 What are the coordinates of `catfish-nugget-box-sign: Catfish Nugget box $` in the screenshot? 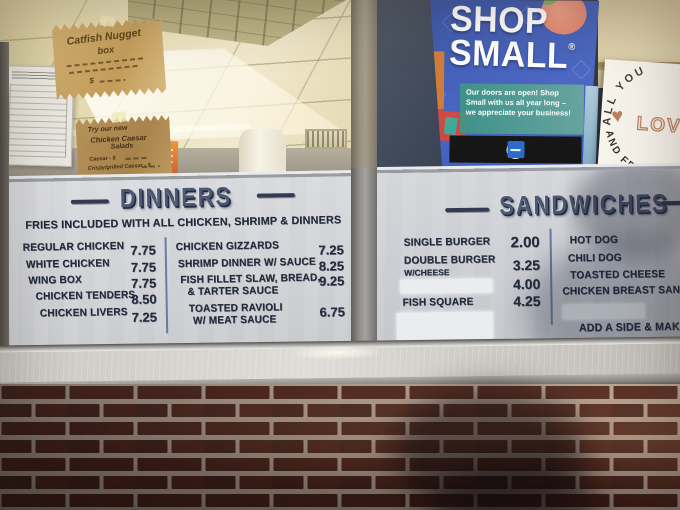 It's located at (108, 58).